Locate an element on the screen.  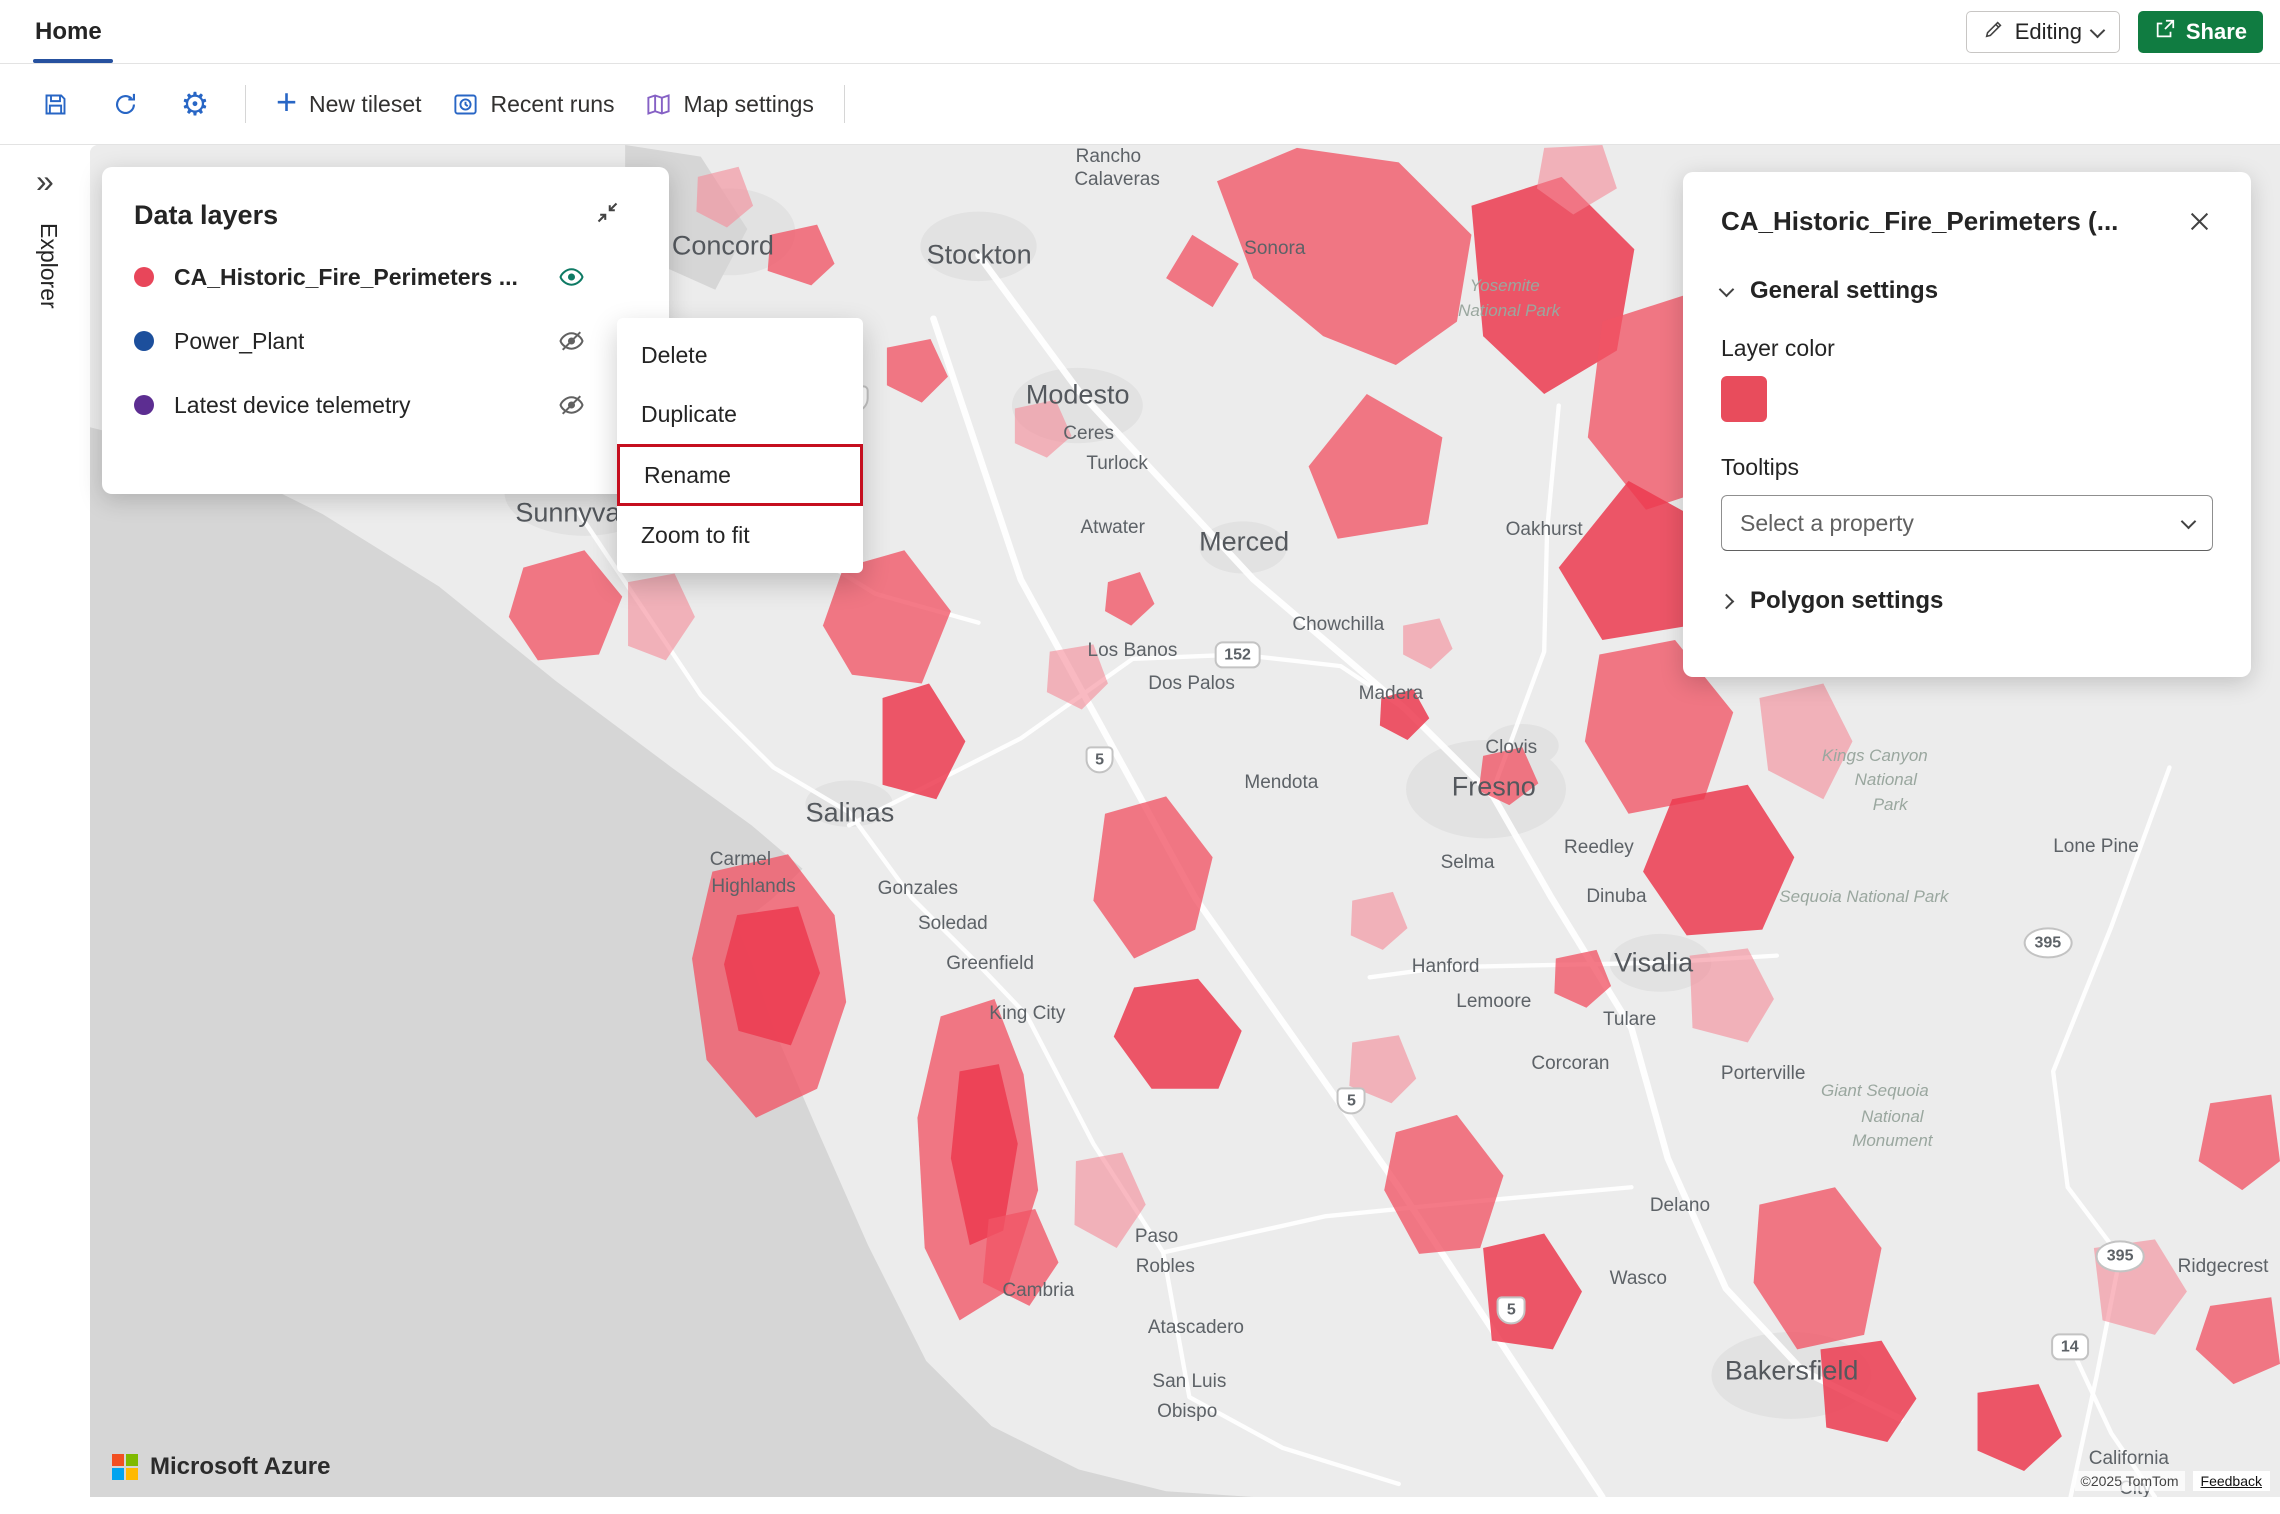
share-label: Share is located at coordinates (2216, 31).